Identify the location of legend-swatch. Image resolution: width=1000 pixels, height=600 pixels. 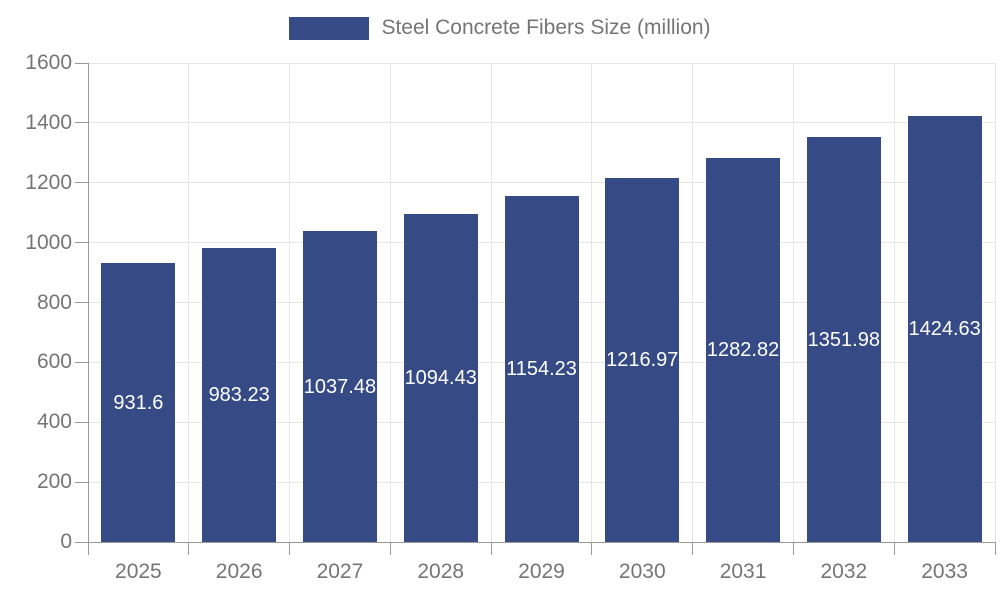
(329, 28).